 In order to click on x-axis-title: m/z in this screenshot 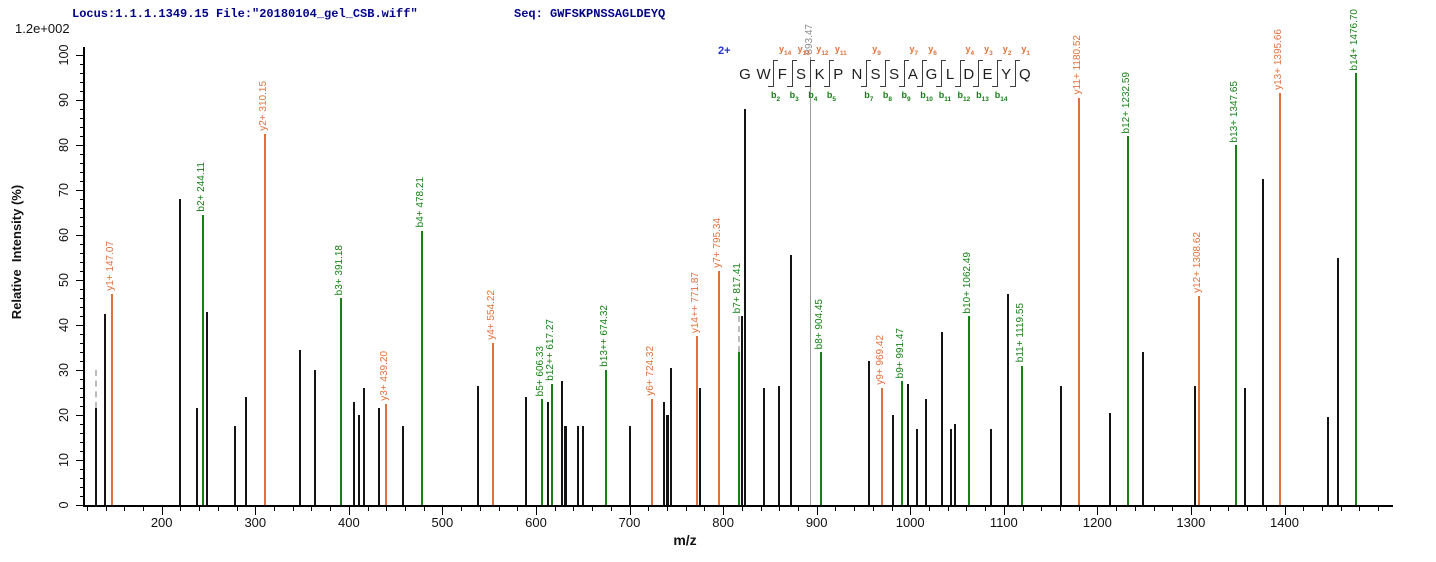, I will do `click(685, 540)`.